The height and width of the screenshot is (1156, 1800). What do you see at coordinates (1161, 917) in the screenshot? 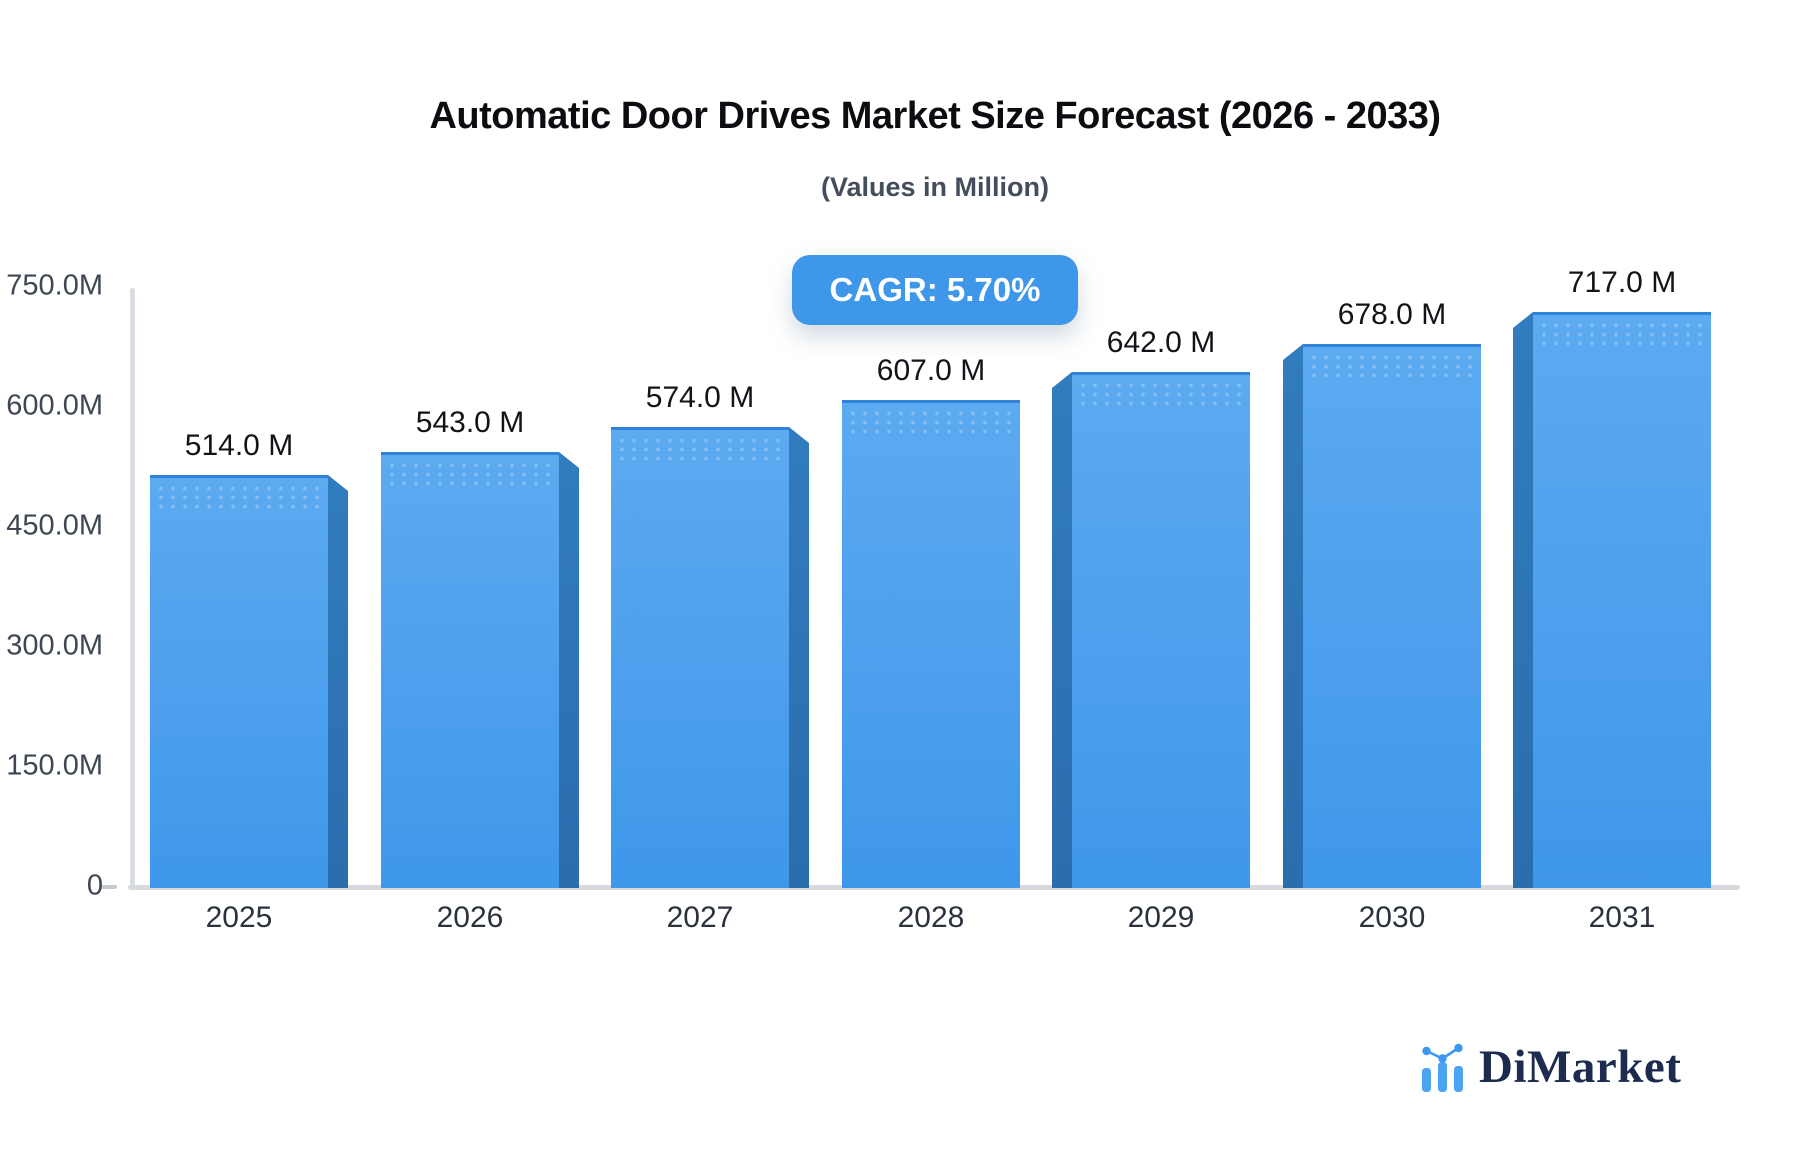
I see `x-axis-label: 2029` at bounding box center [1161, 917].